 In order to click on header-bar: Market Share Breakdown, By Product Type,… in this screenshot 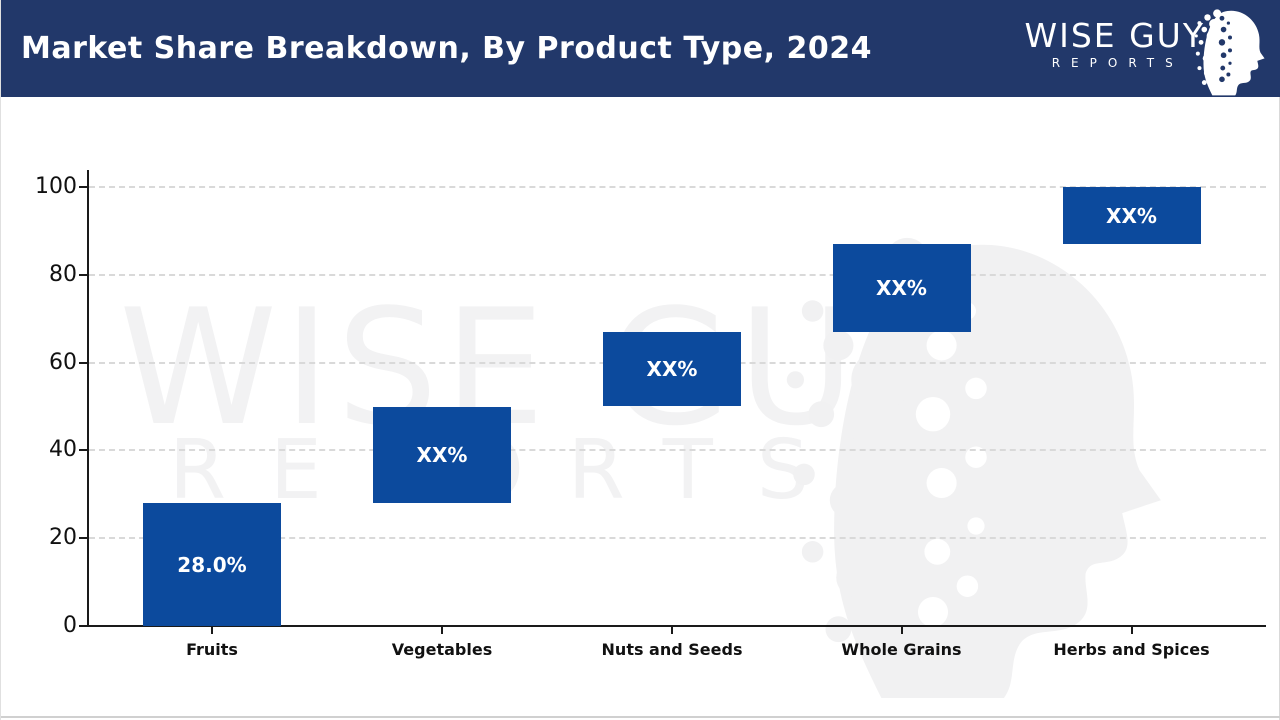, I will do `click(640, 48)`.